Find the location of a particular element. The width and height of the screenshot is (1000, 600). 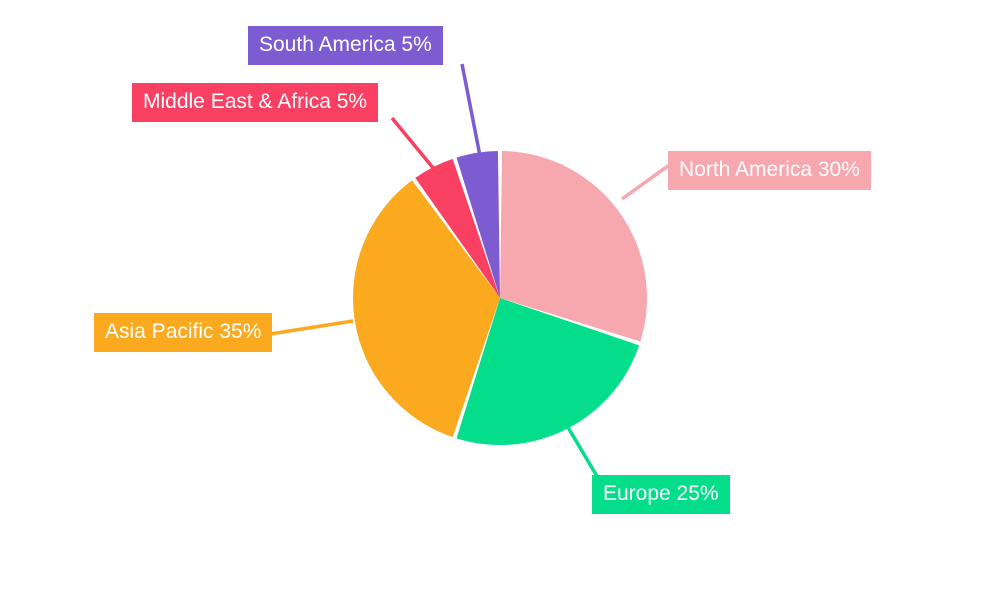

pie-slices-group is located at coordinates (500, 298).